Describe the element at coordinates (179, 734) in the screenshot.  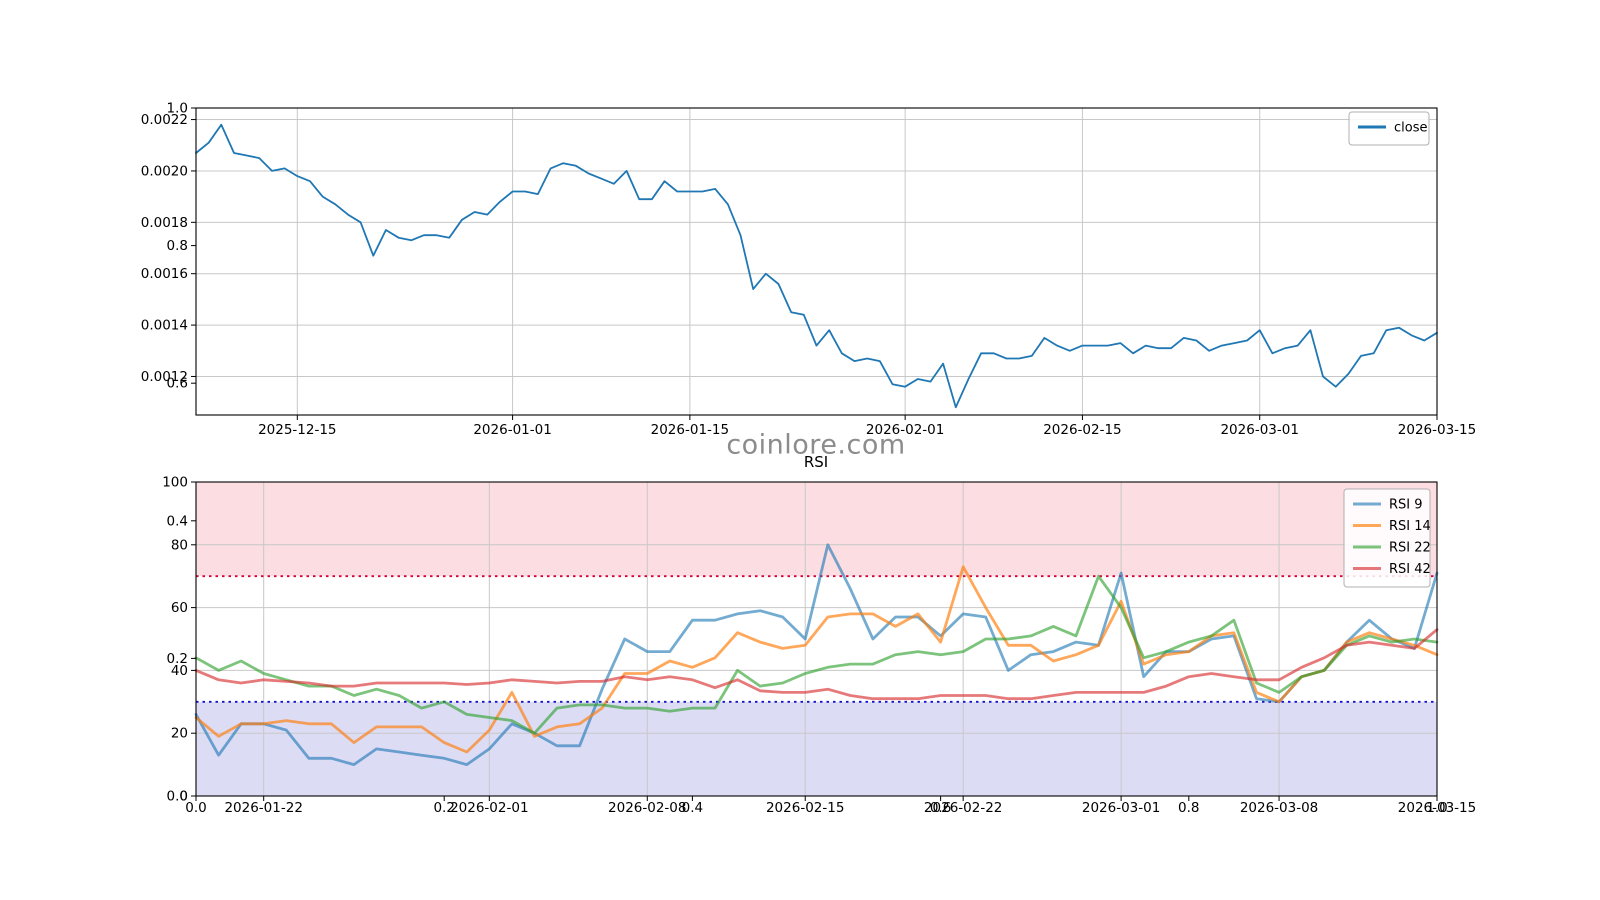
I see `y-tick-label: 20` at that location.